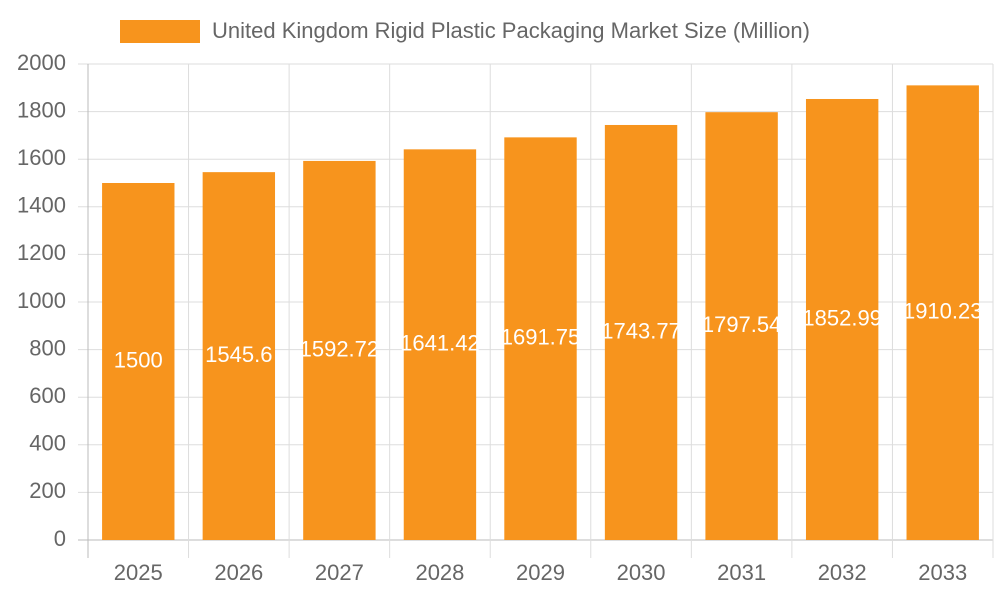 The width and height of the screenshot is (1000, 600). What do you see at coordinates (641, 572) in the screenshot?
I see `x-tick-label: 2030` at bounding box center [641, 572].